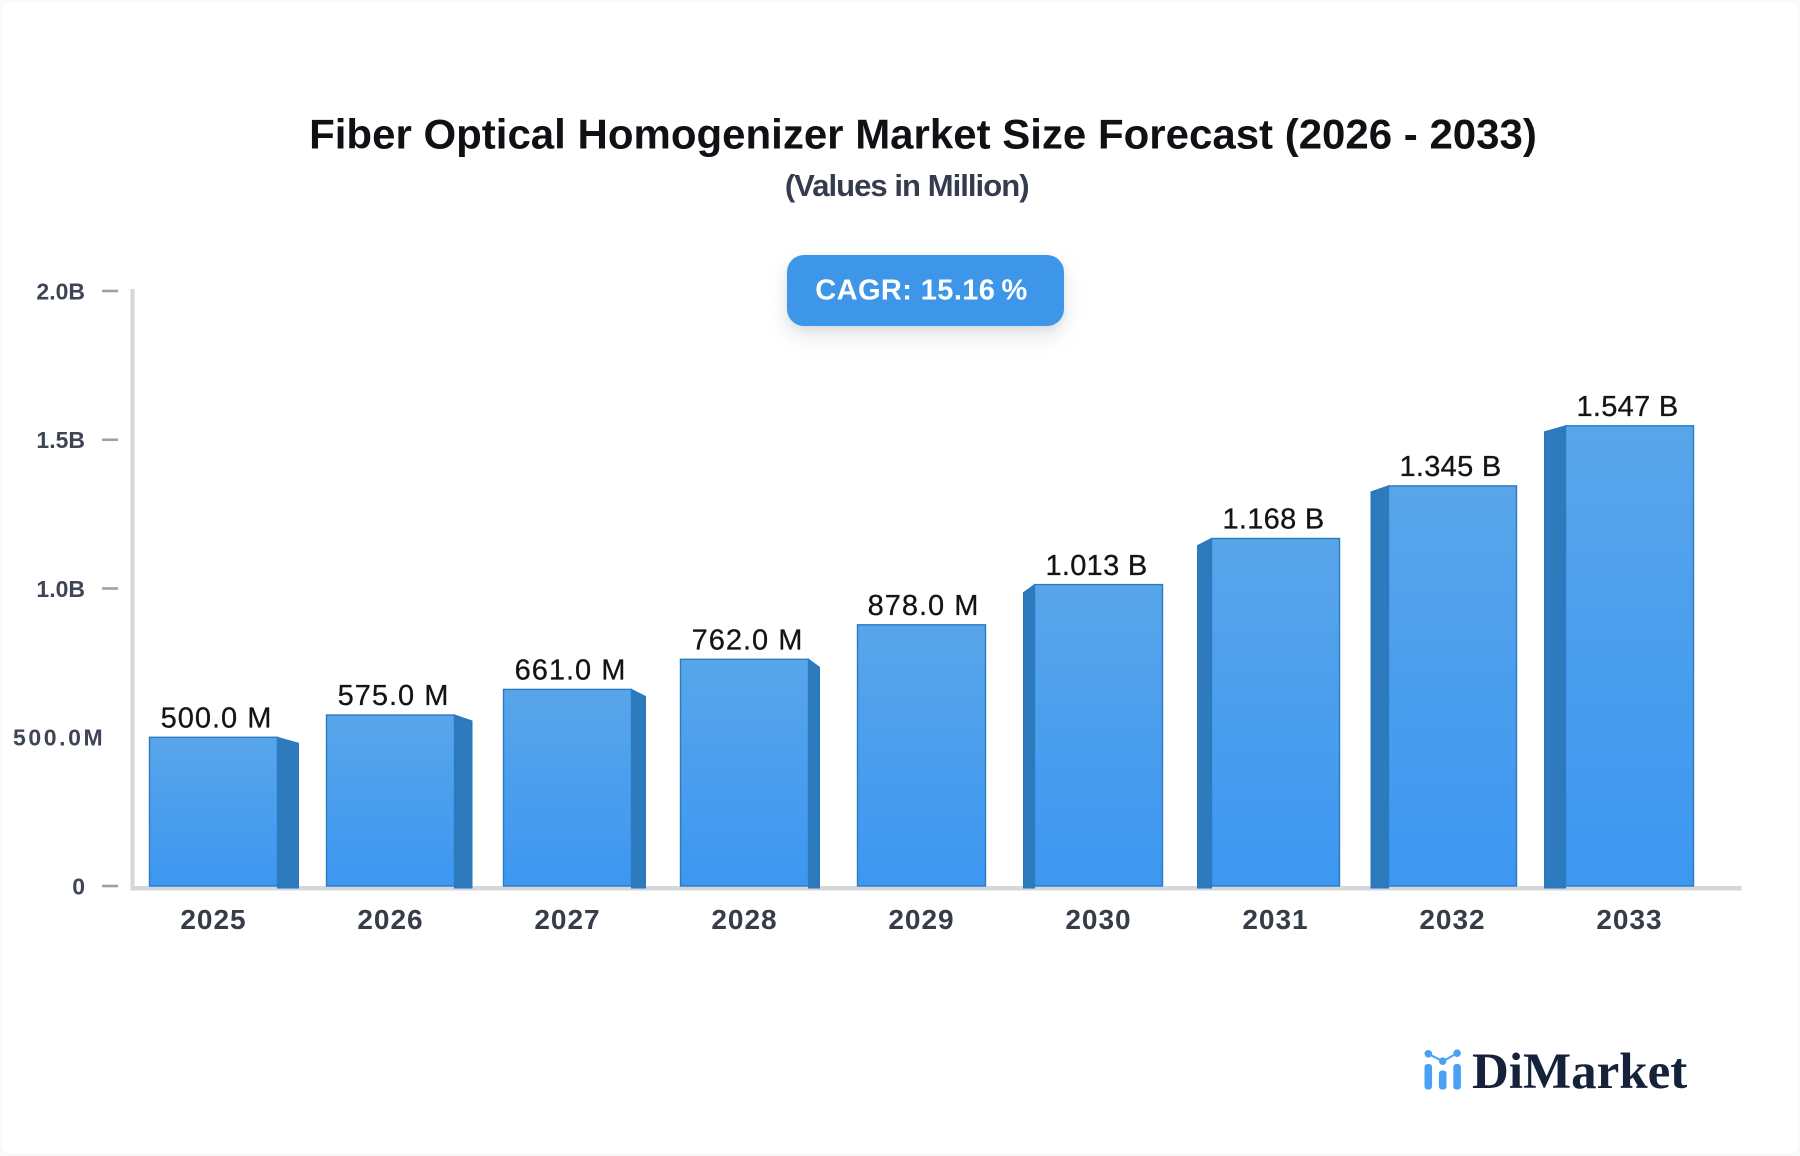  What do you see at coordinates (394, 696) in the screenshot?
I see `svg-text: 575.0 M` at bounding box center [394, 696].